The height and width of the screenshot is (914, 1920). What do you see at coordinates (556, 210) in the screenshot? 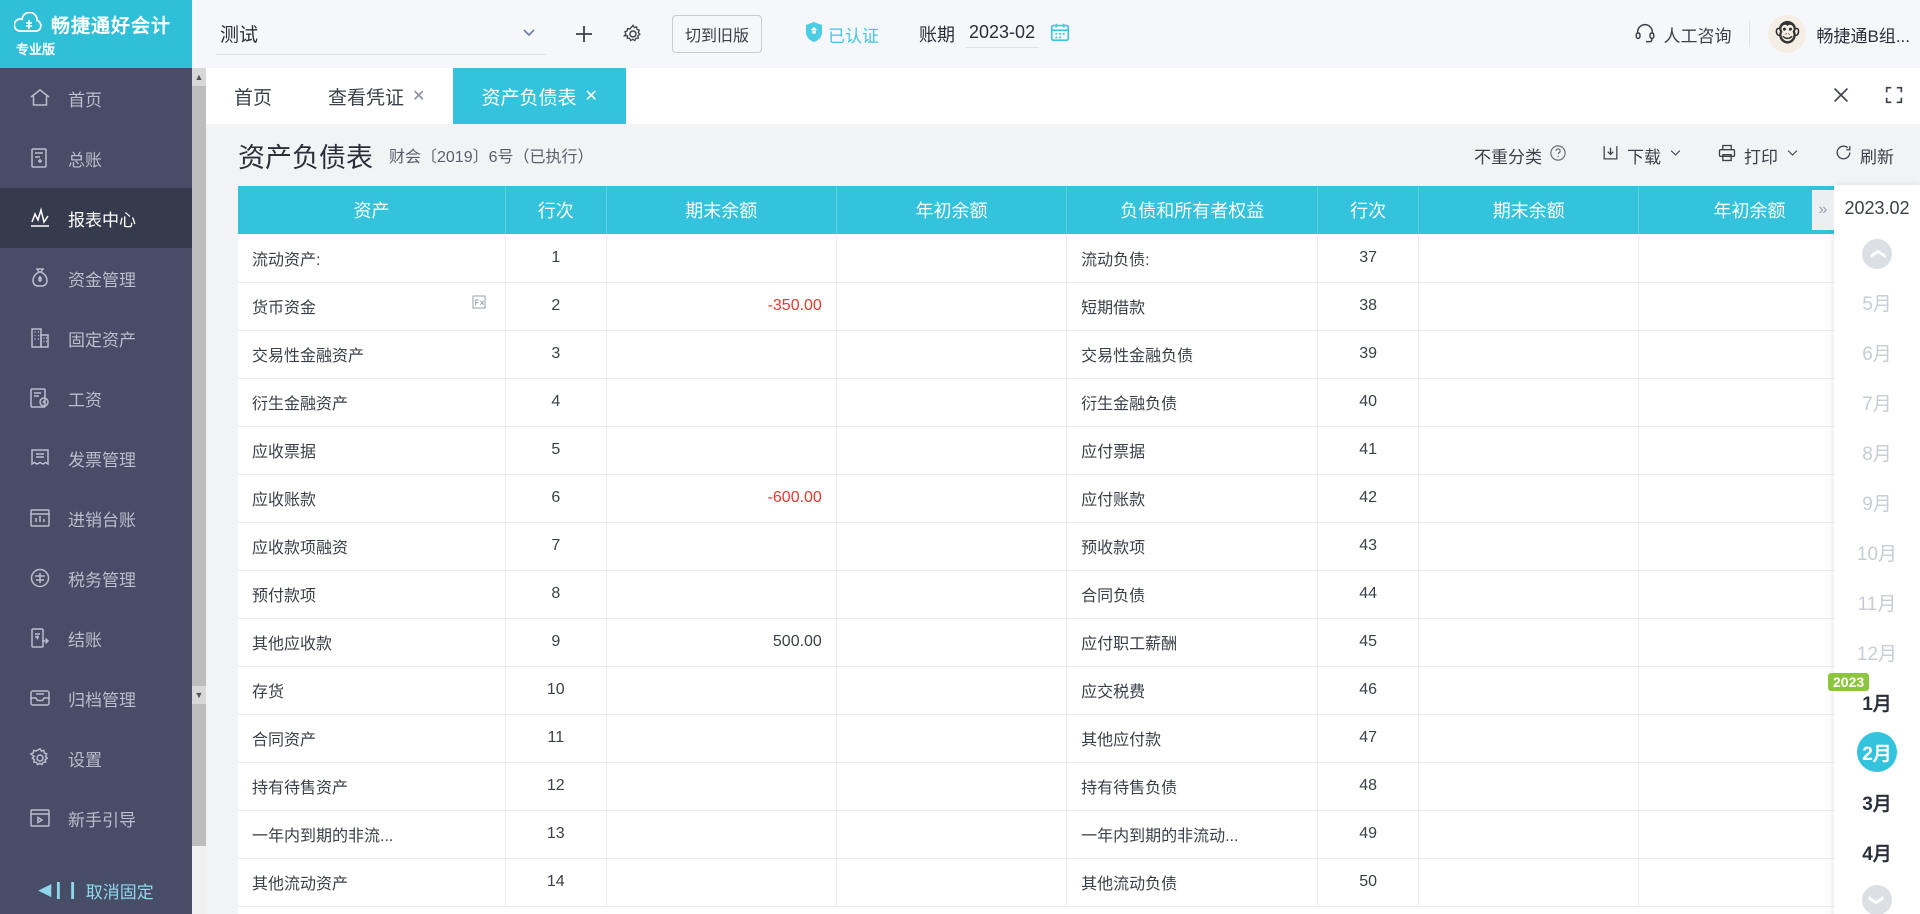
I see `column-header-1: 行次` at bounding box center [556, 210].